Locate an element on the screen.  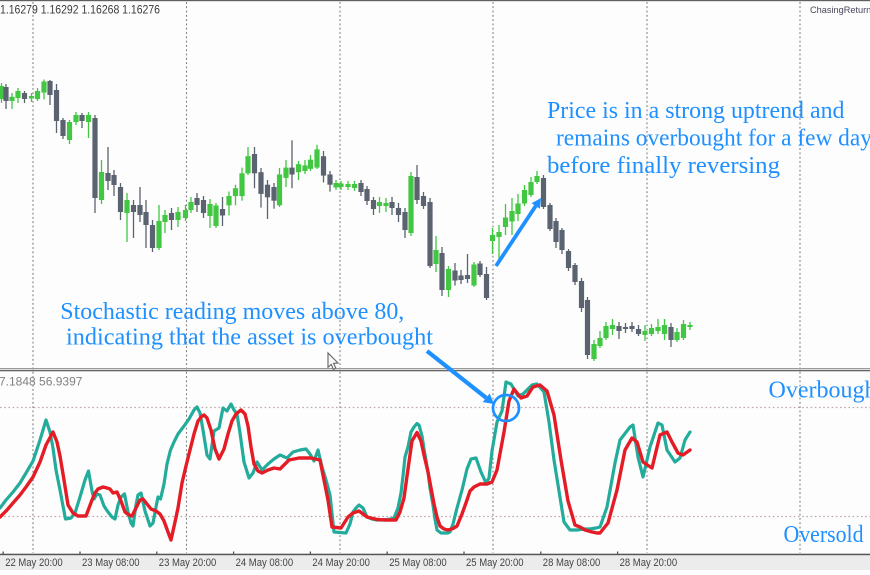
svg-text:indicating that the asset is o: indicating that the asset is overbought is located at coordinates (249, 338).